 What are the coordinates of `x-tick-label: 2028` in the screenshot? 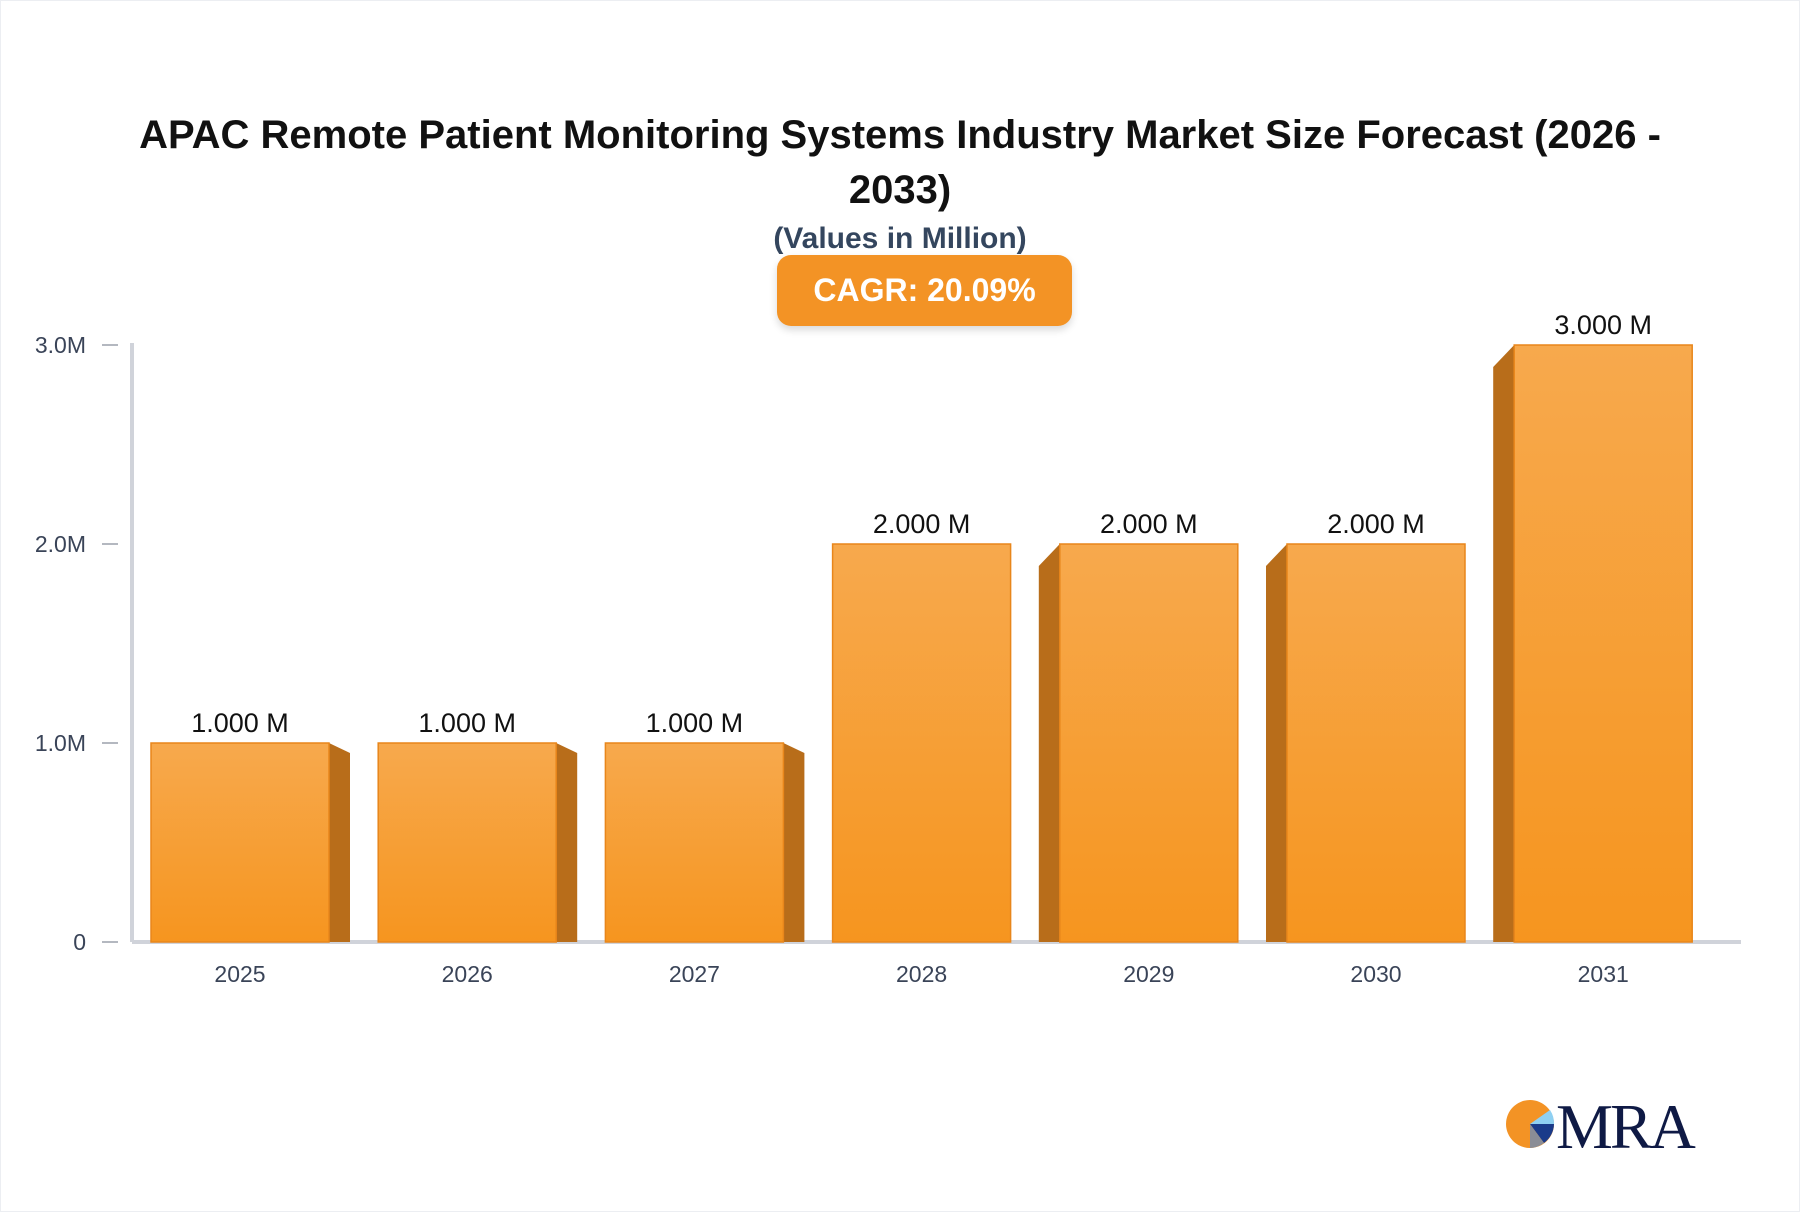 It's located at (921, 974).